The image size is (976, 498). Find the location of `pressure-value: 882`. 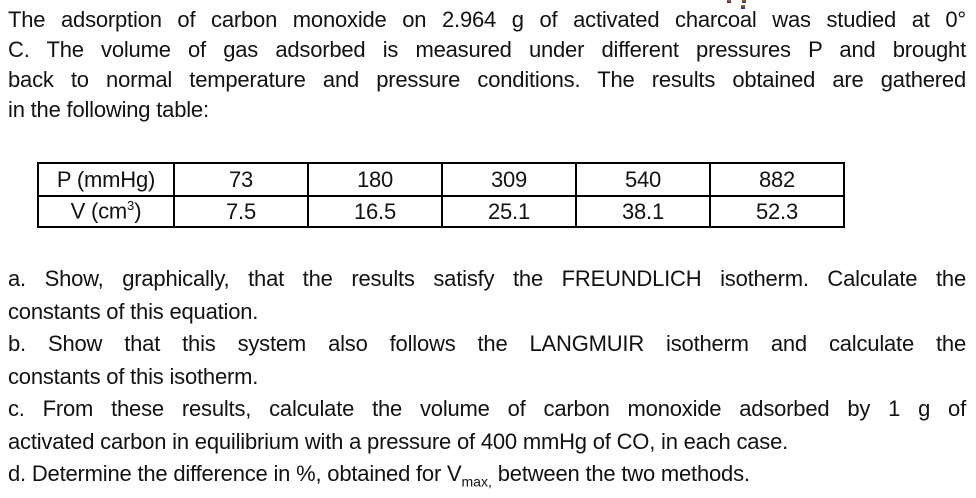

pressure-value: 882 is located at coordinates (777, 179).